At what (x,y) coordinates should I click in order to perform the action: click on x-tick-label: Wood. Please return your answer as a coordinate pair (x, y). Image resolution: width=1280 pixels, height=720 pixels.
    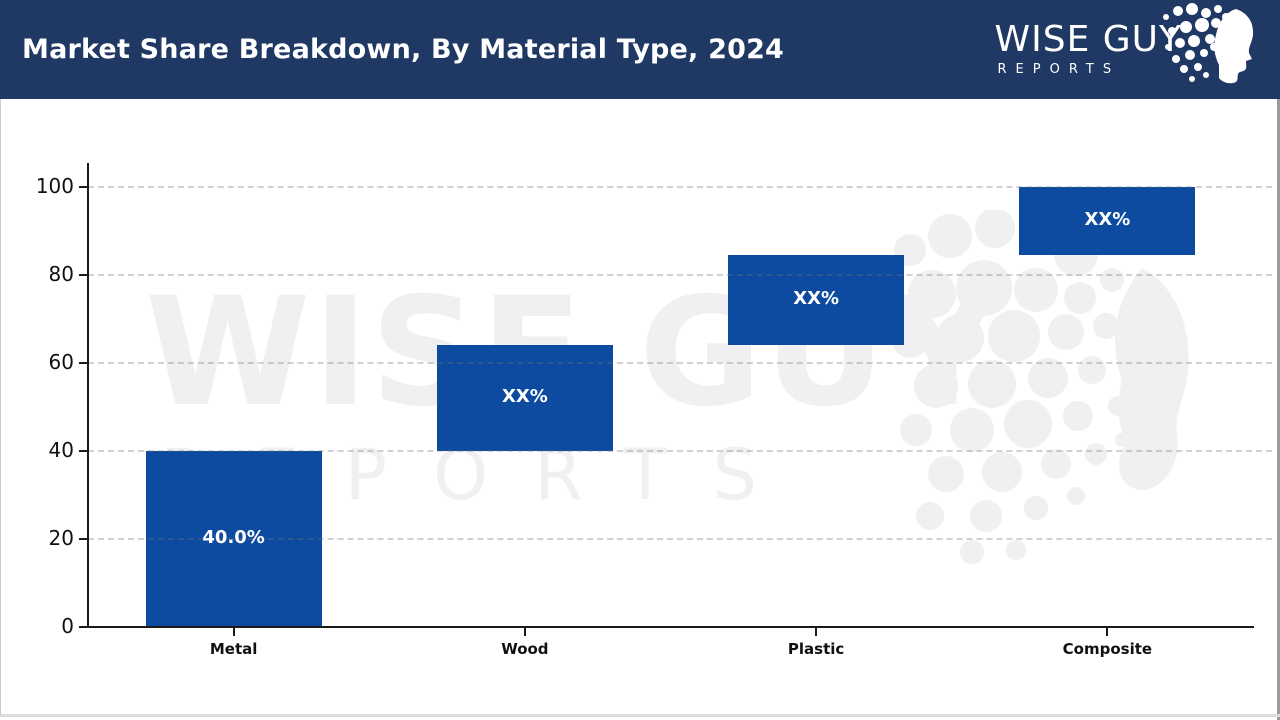
    Looking at the image, I should click on (525, 649).